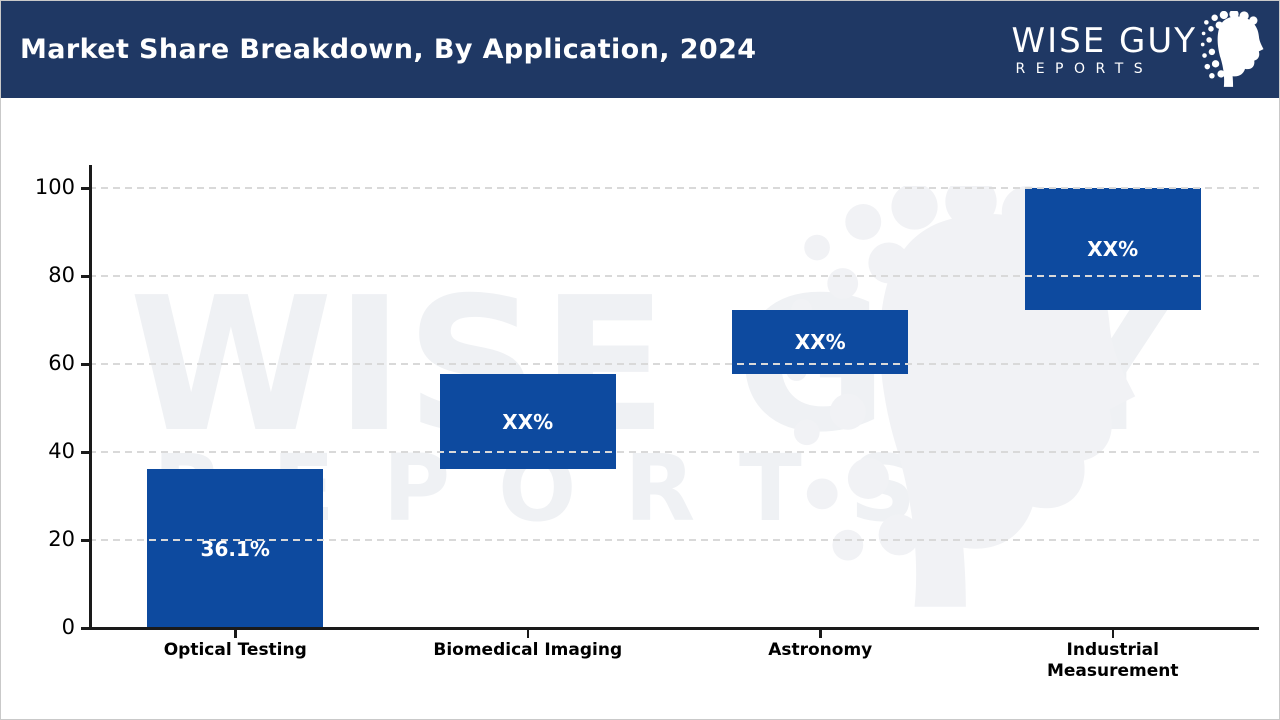  Describe the element at coordinates (1232, 49) in the screenshot. I see `logo-head-icon` at that location.